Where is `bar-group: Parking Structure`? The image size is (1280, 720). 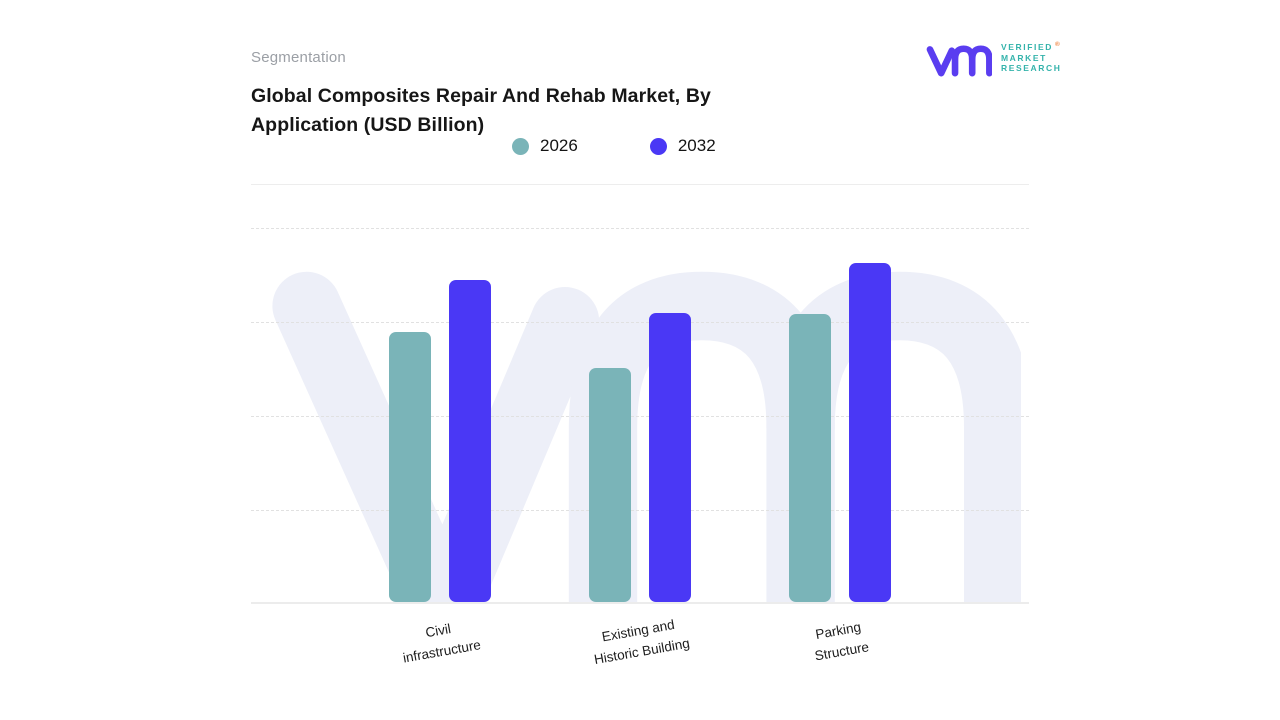
bar-group: Parking Structure is located at coordinates (840, 445).